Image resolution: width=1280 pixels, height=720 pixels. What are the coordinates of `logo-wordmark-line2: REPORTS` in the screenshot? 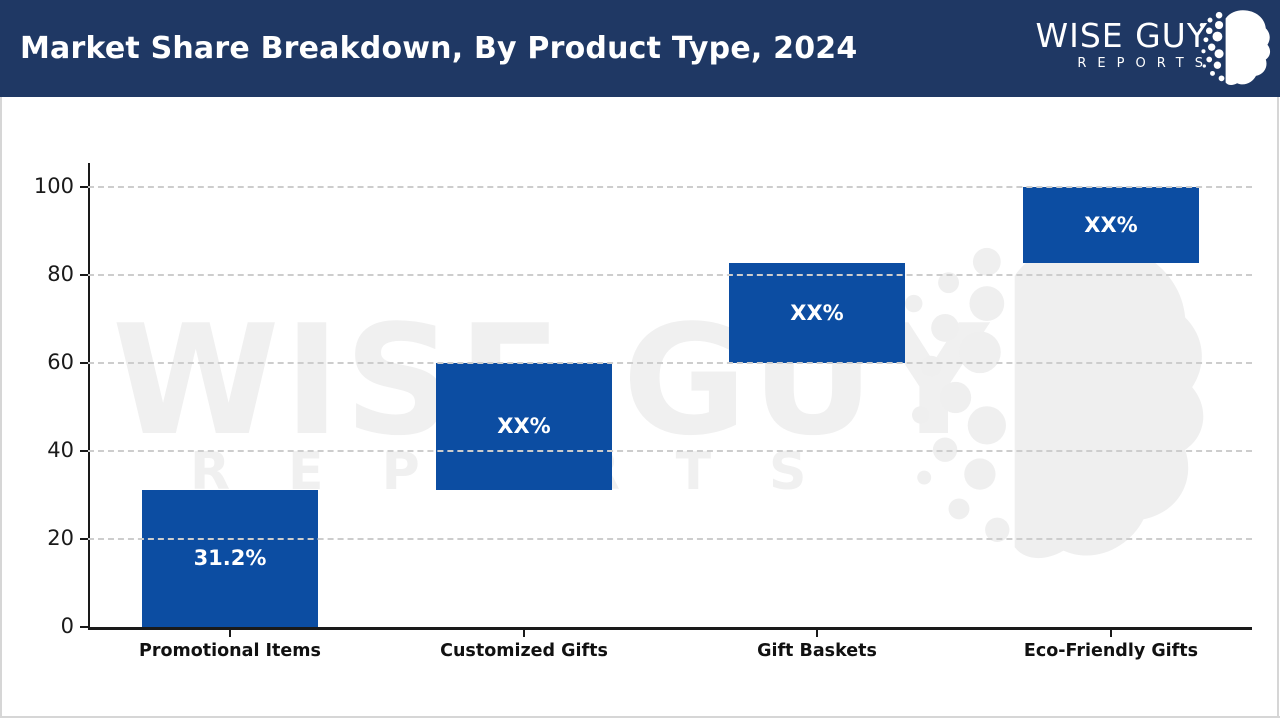 It's located at (1145, 63).